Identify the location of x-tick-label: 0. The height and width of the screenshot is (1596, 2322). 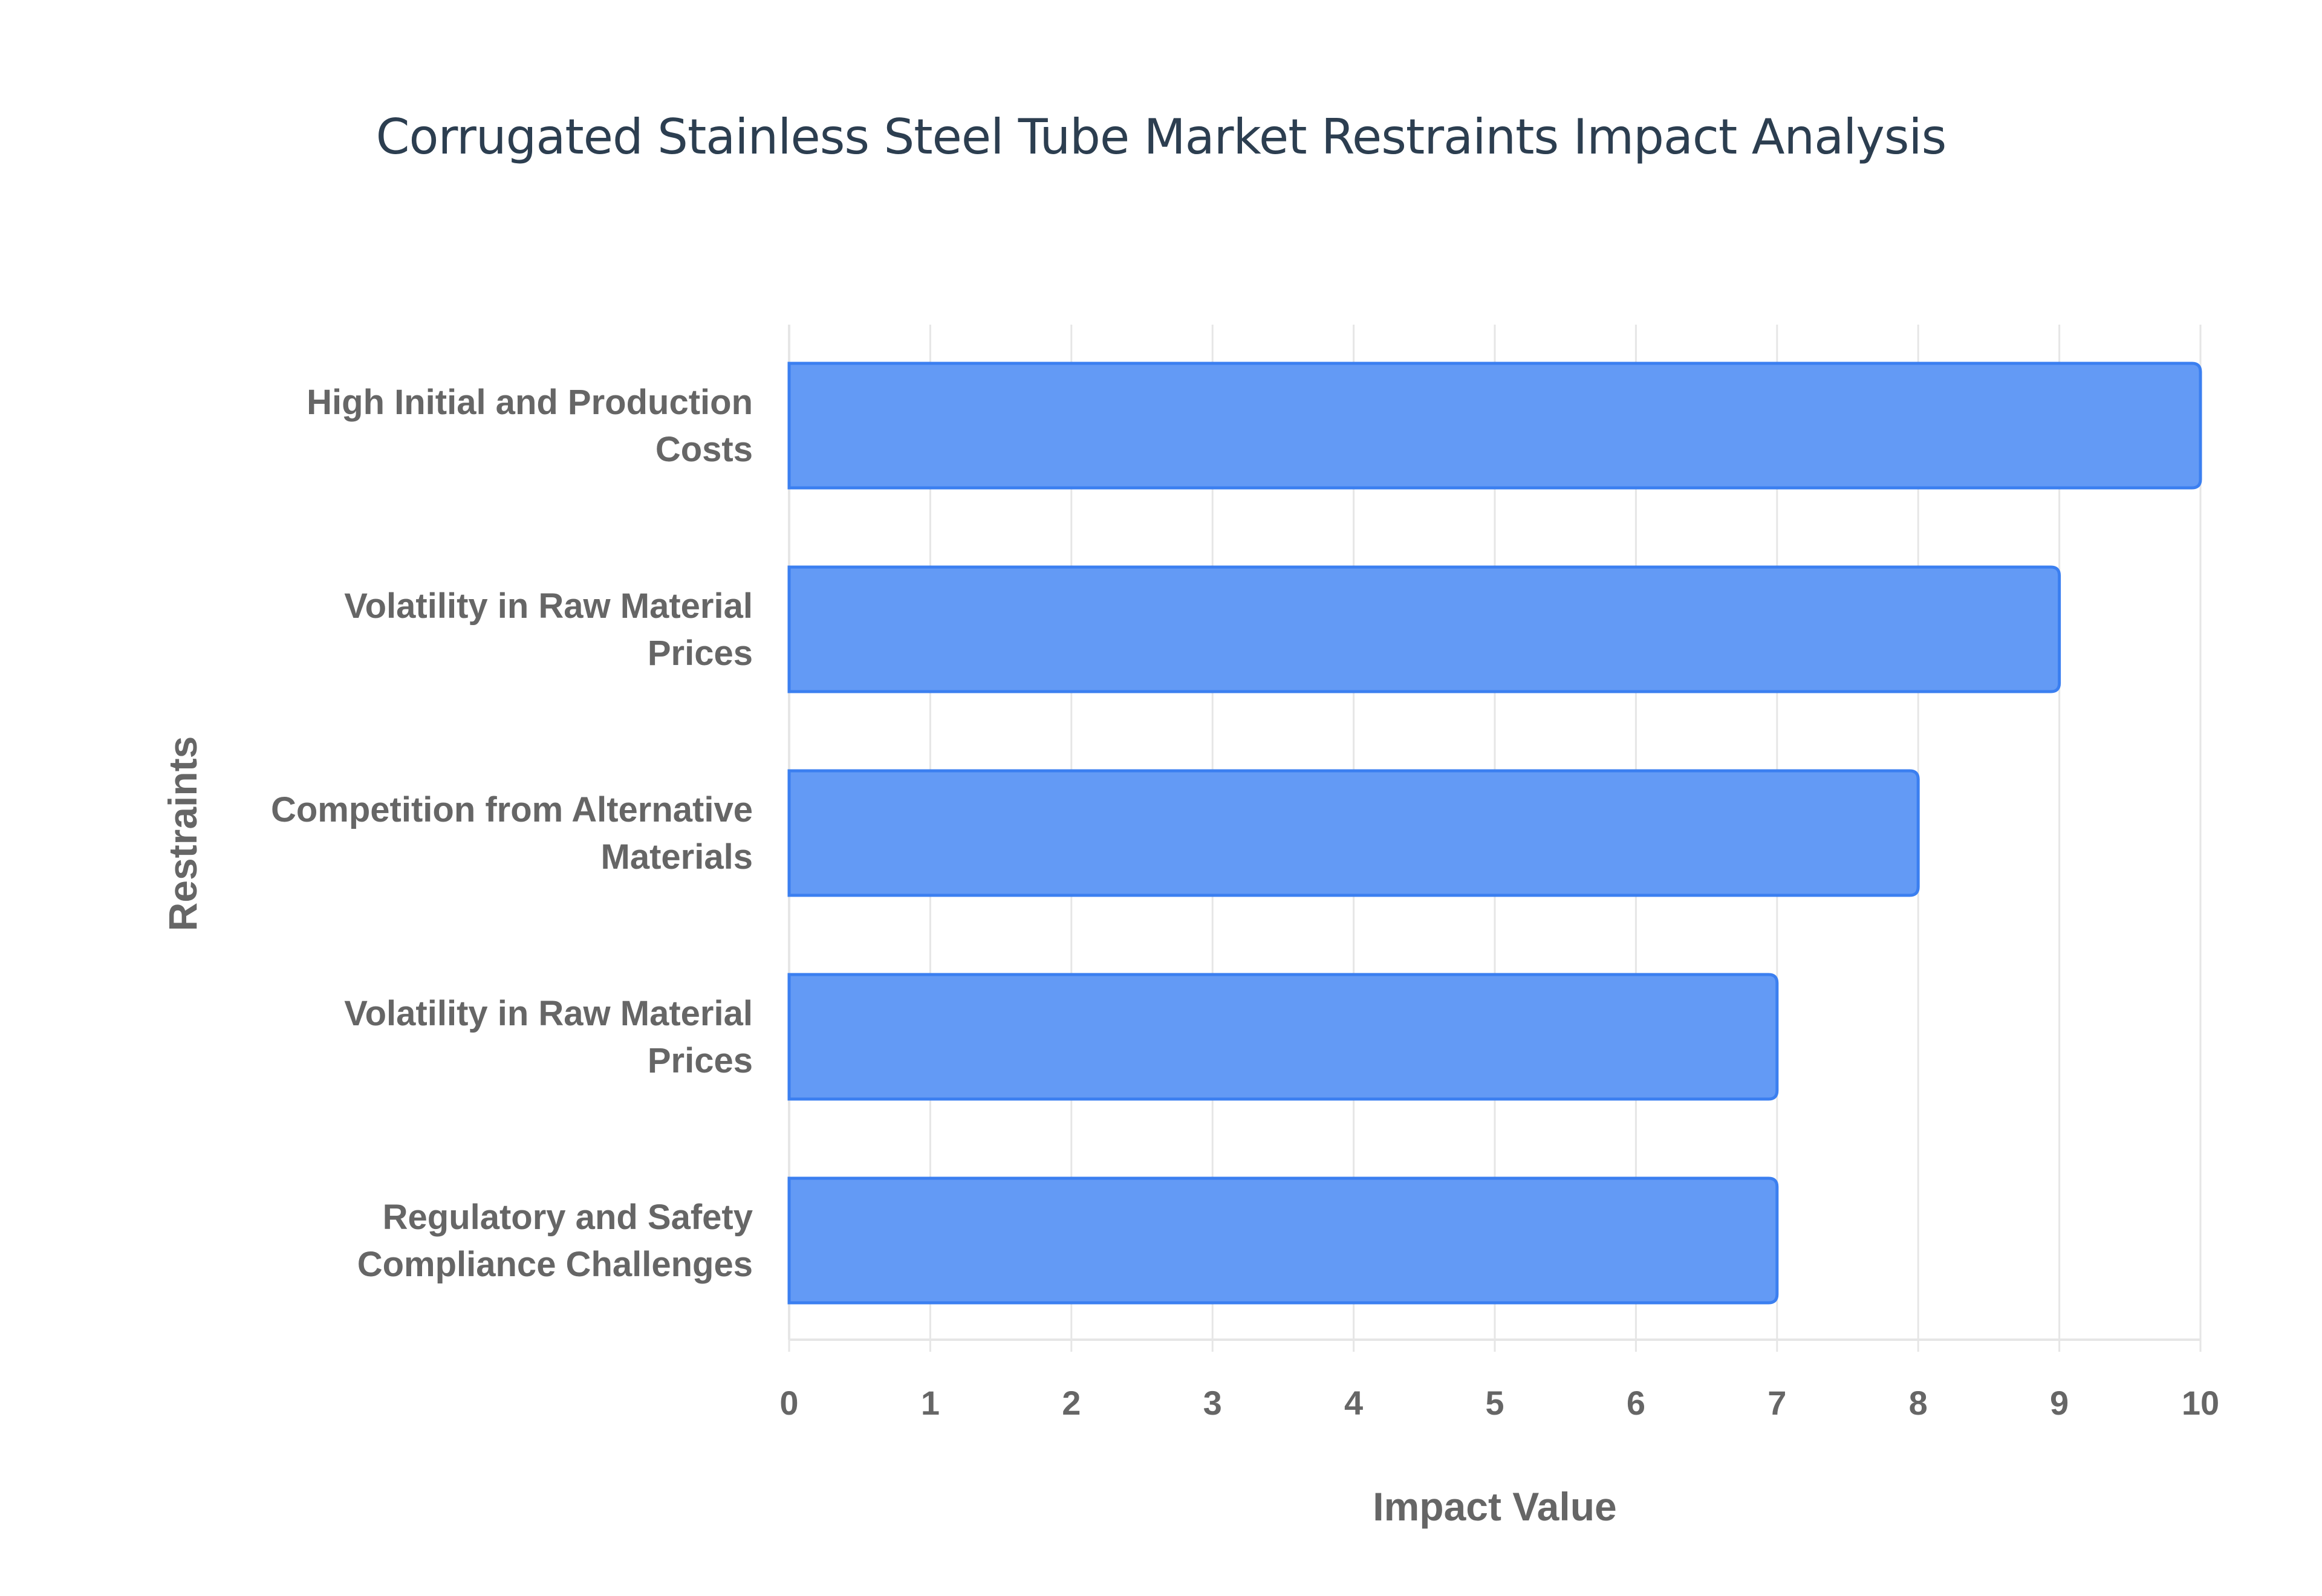
(789, 1403).